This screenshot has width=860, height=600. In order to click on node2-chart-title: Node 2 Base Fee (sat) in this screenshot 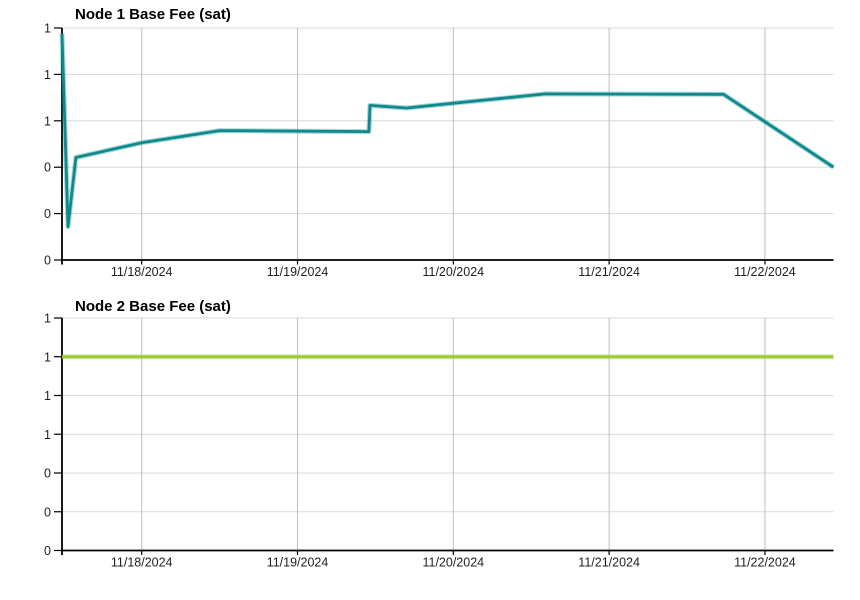, I will do `click(153, 306)`.